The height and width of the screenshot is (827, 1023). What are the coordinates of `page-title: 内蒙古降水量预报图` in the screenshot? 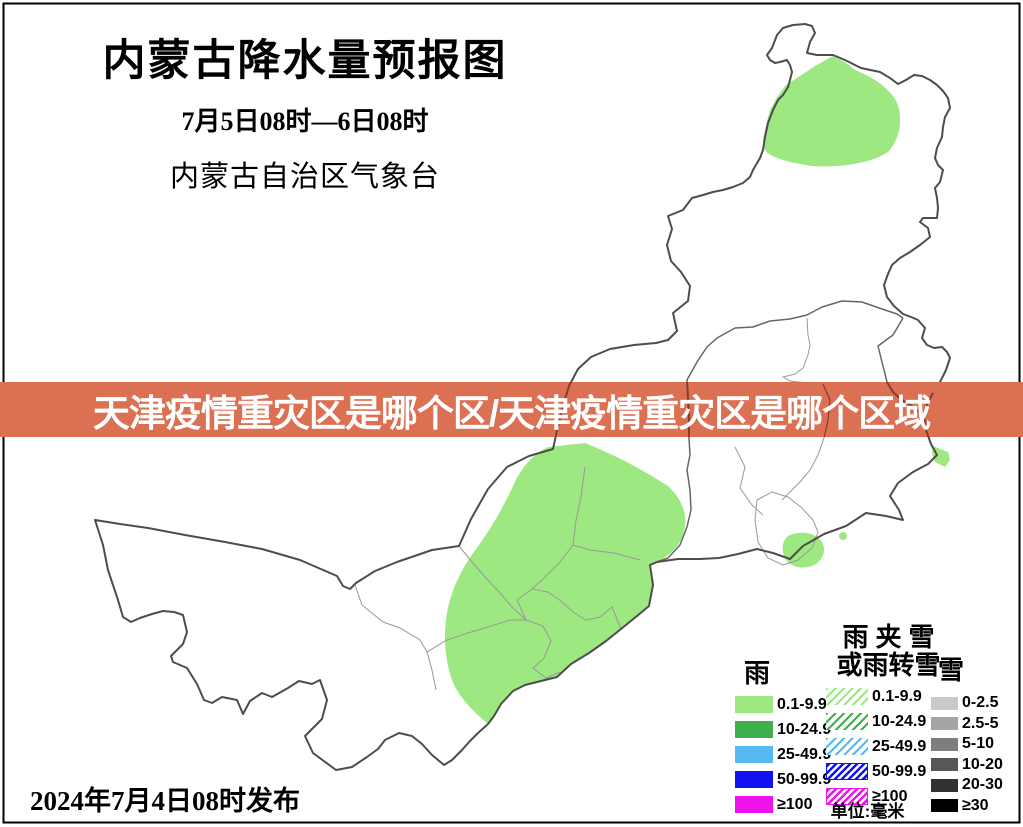 It's located at (305, 61).